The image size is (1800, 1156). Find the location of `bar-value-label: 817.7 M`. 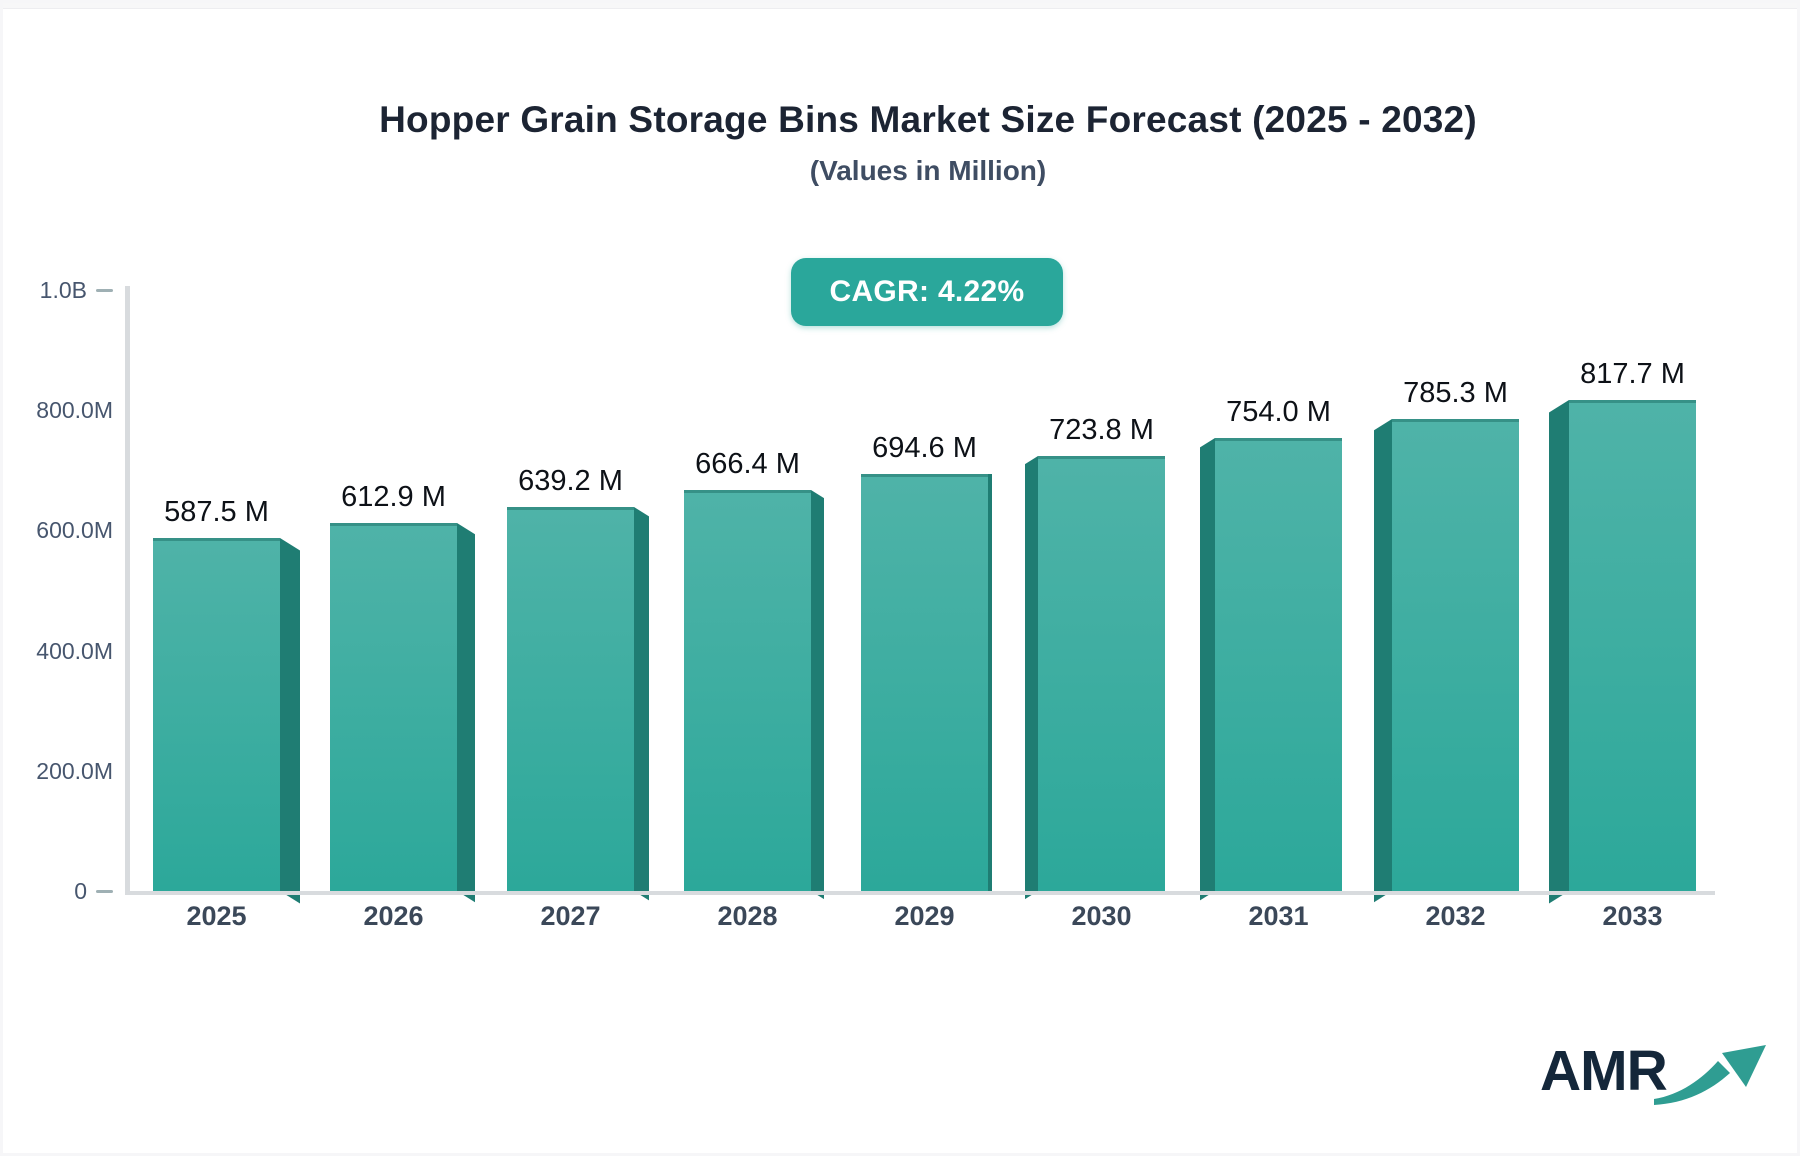

bar-value-label: 817.7 M is located at coordinates (1632, 374).